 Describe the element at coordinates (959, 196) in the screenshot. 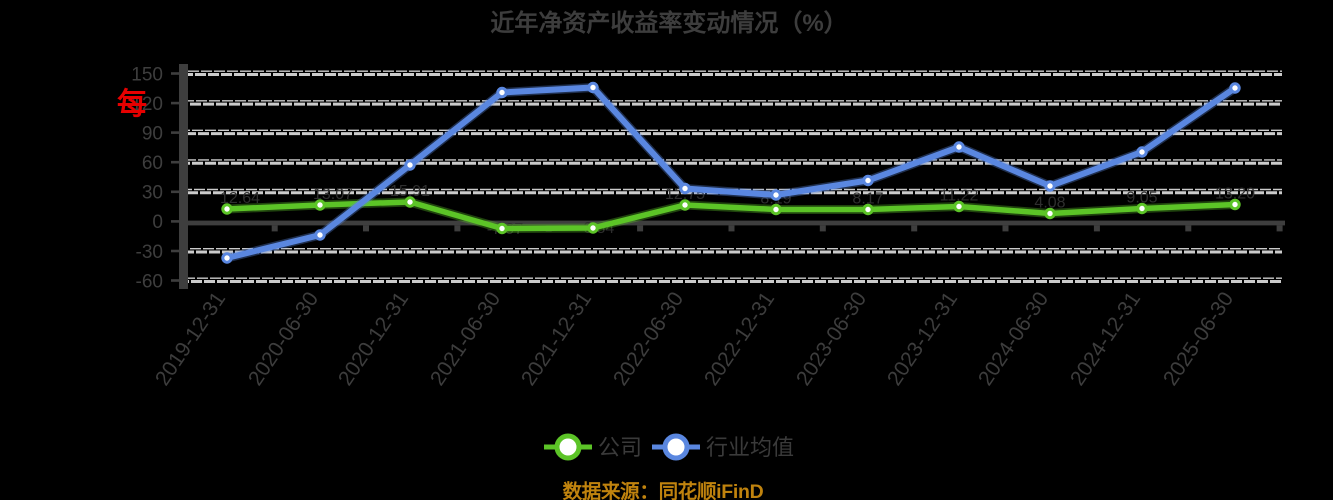

I see `svg-text: 11.22` at that location.